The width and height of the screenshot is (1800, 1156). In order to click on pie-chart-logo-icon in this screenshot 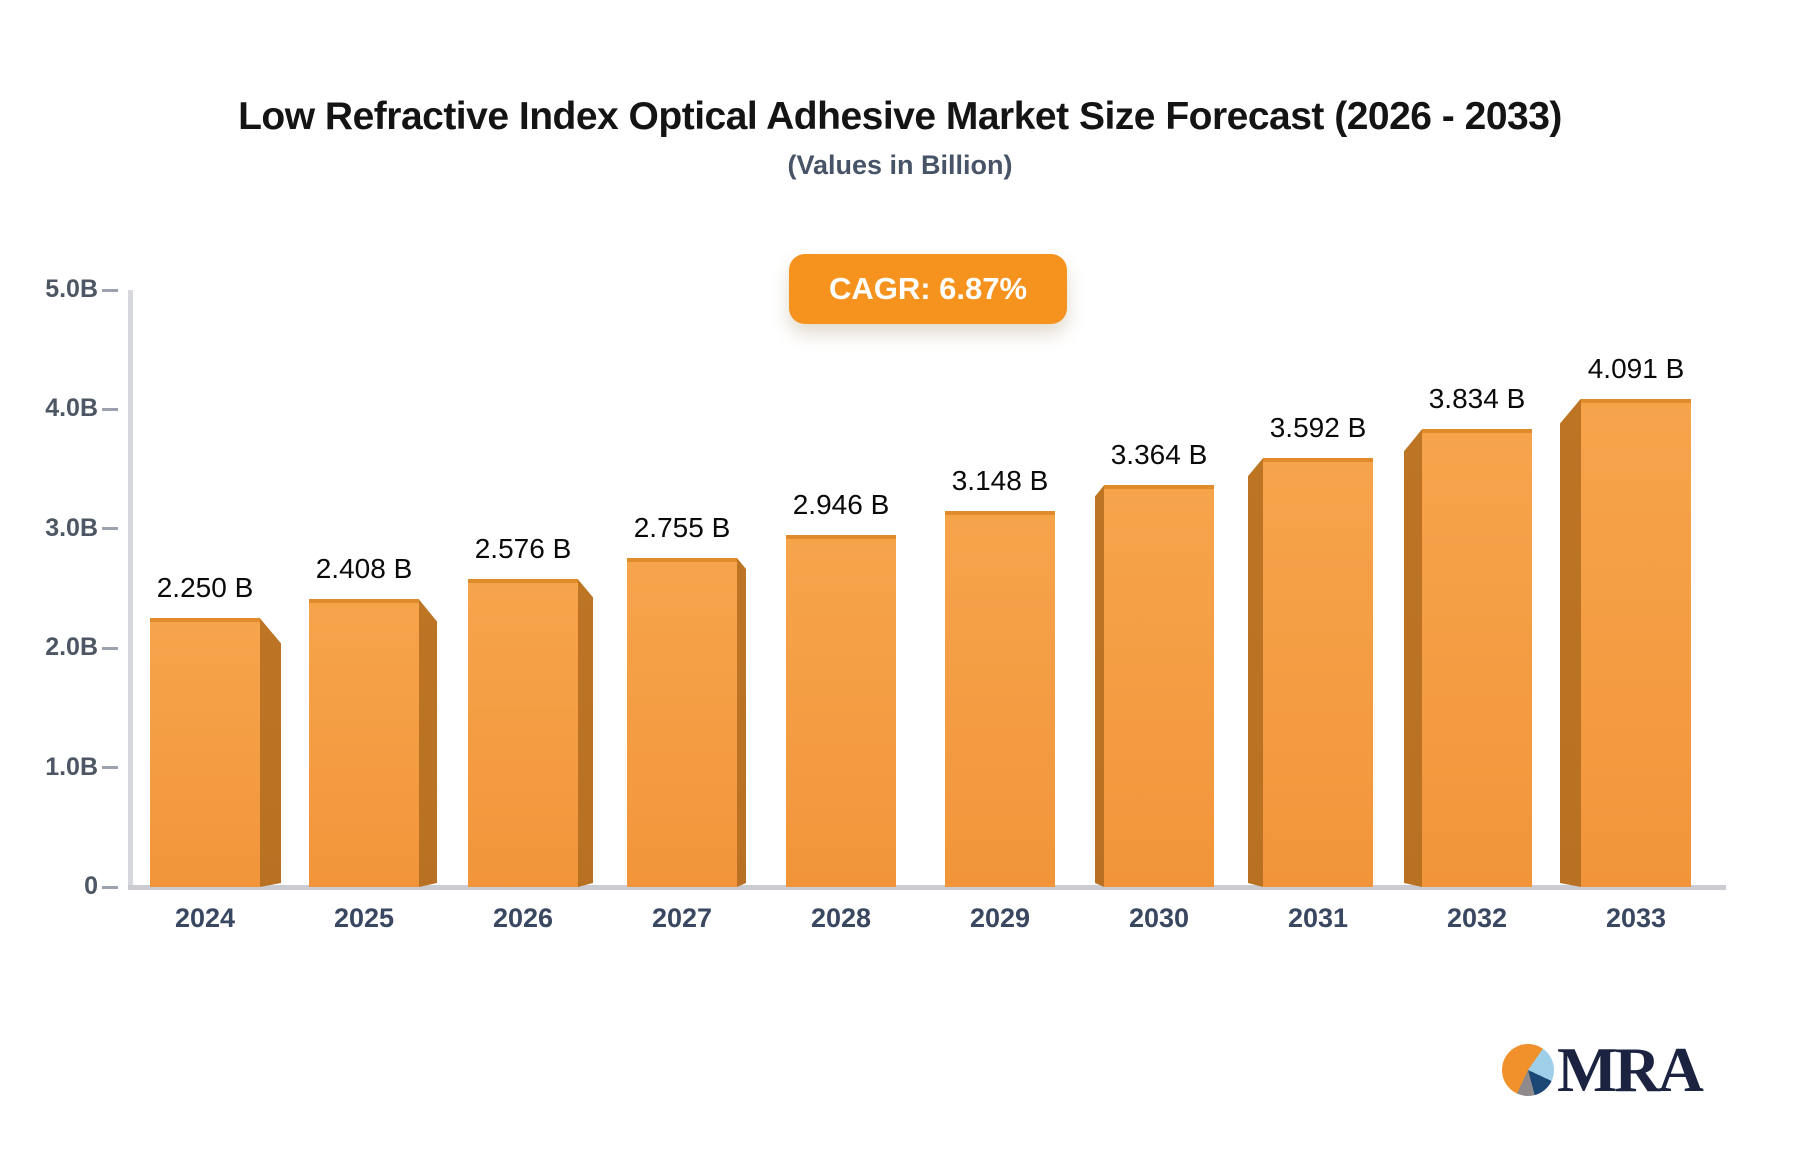, I will do `click(1528, 1070)`.